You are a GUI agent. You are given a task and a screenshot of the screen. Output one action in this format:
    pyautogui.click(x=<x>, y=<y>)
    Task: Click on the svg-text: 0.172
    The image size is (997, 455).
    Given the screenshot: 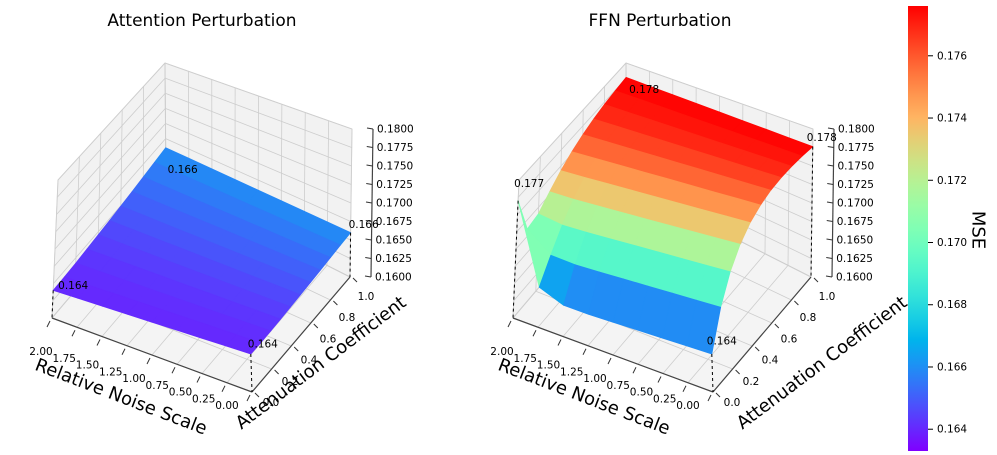 What is the action you would take?
    pyautogui.click(x=952, y=181)
    